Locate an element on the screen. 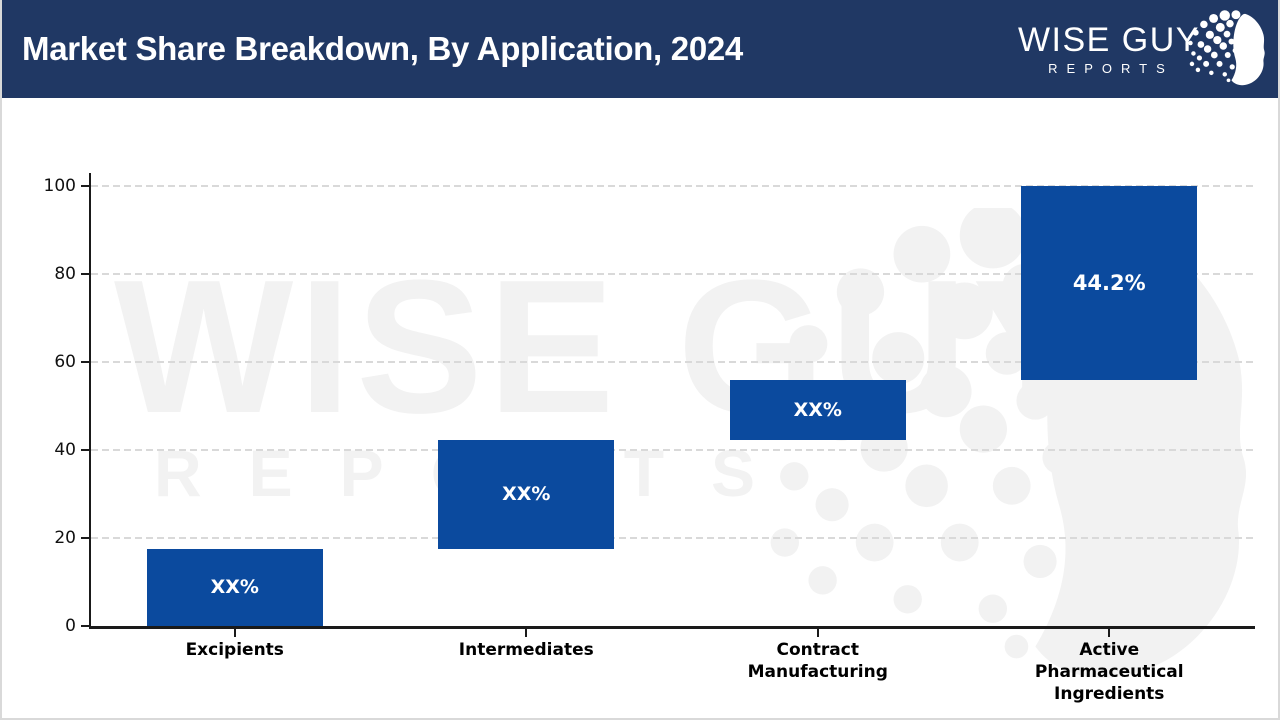  logo-subtext: REPORTS is located at coordinates (1111, 68).